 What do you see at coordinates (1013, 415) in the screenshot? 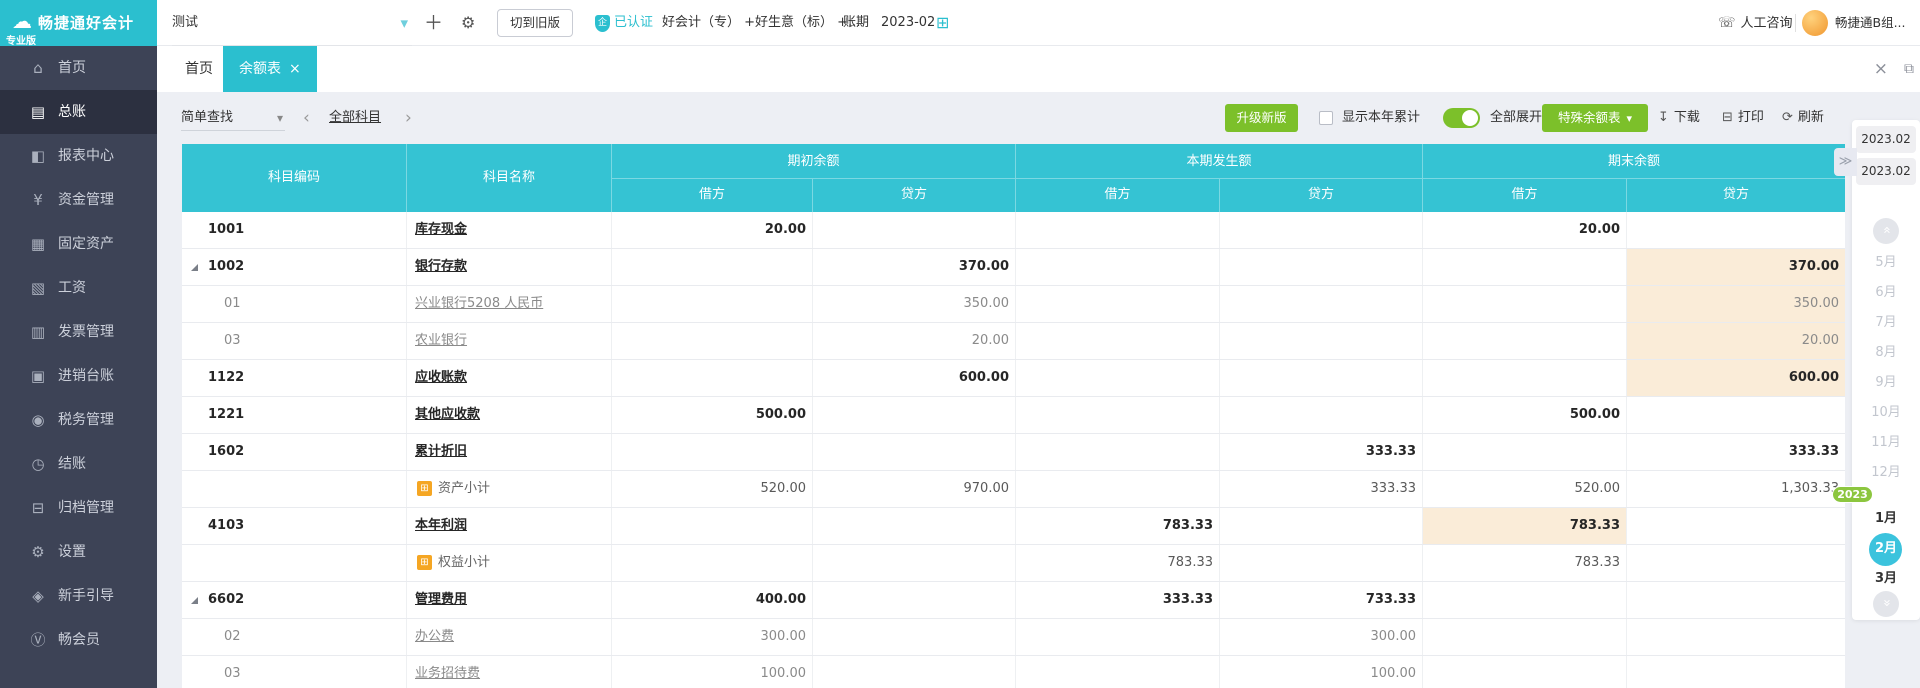
I see `table-row: 1221 其他应收款 500.00 500.00` at bounding box center [1013, 415].